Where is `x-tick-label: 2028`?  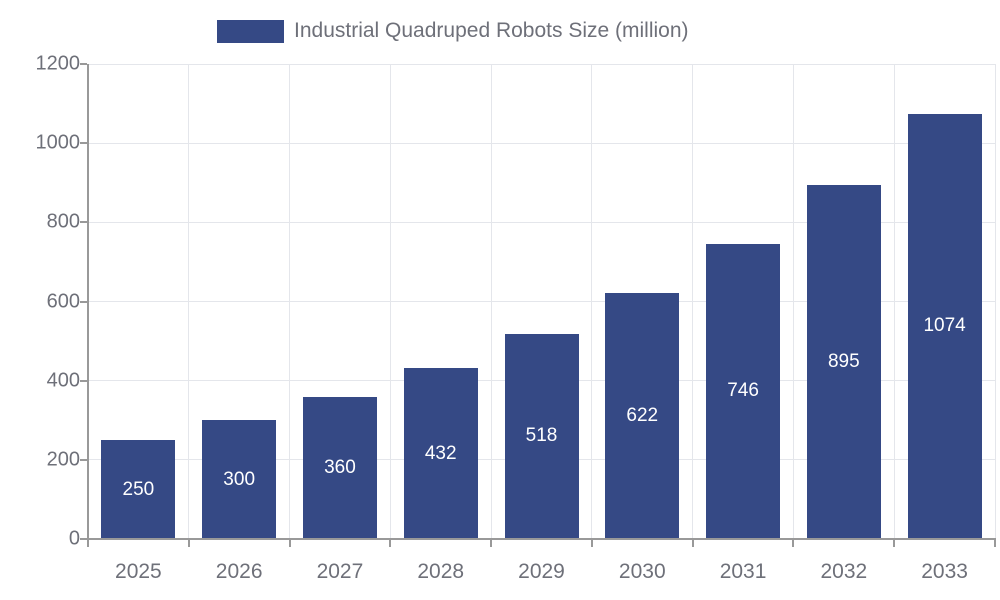 x-tick-label: 2028 is located at coordinates (441, 571).